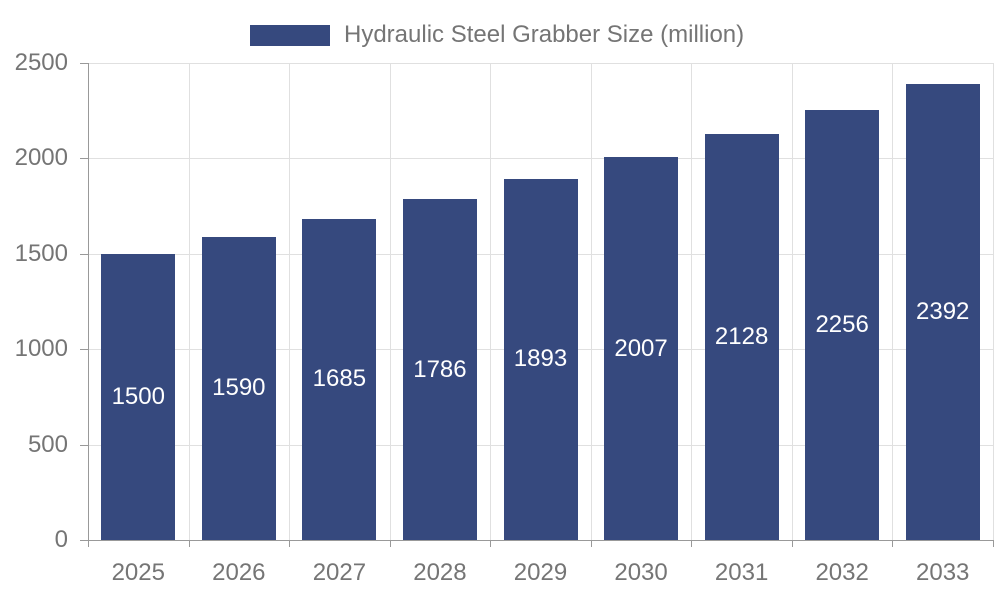 The width and height of the screenshot is (1000, 600). I want to click on y-tick-label: 0, so click(61, 539).